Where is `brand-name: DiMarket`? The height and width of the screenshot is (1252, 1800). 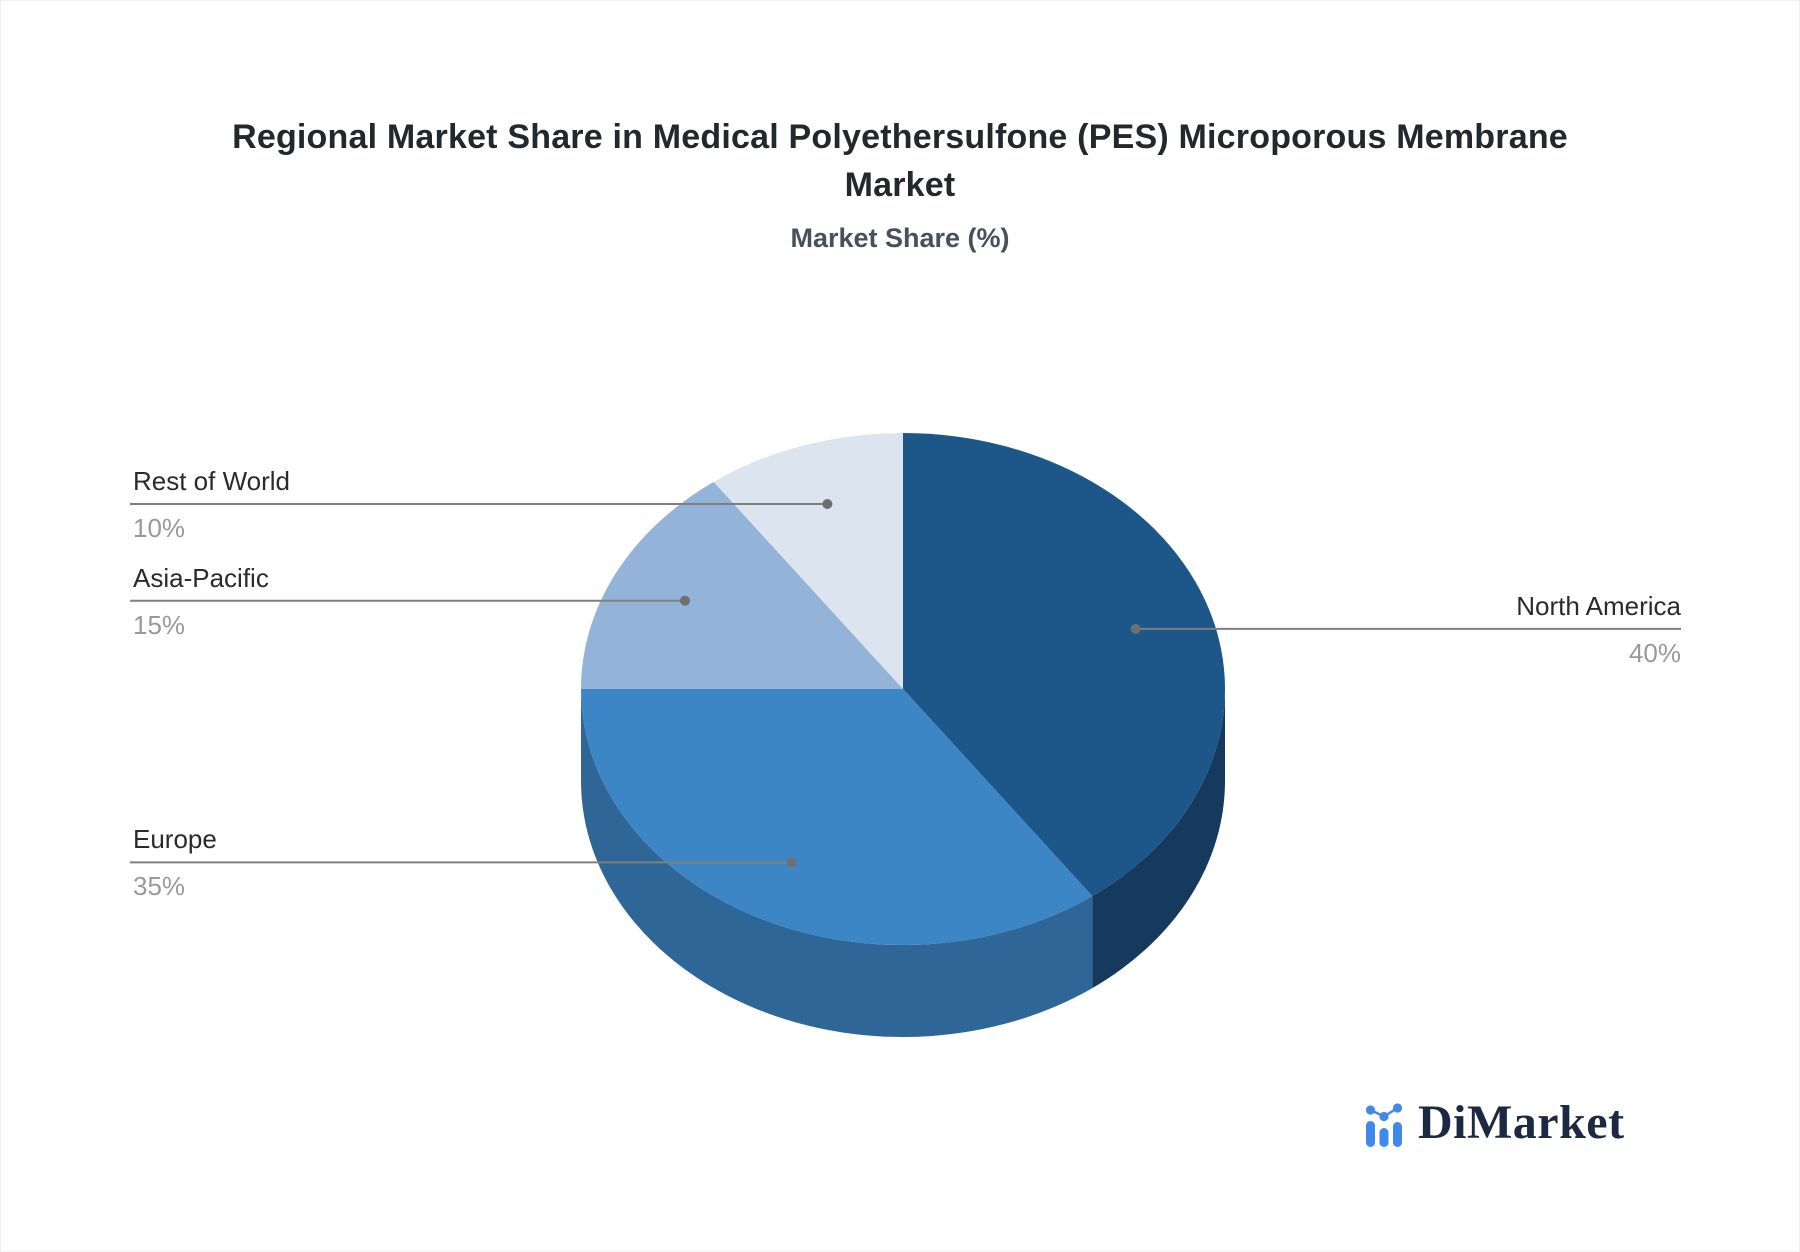
brand-name: DiMarket is located at coordinates (1521, 1122).